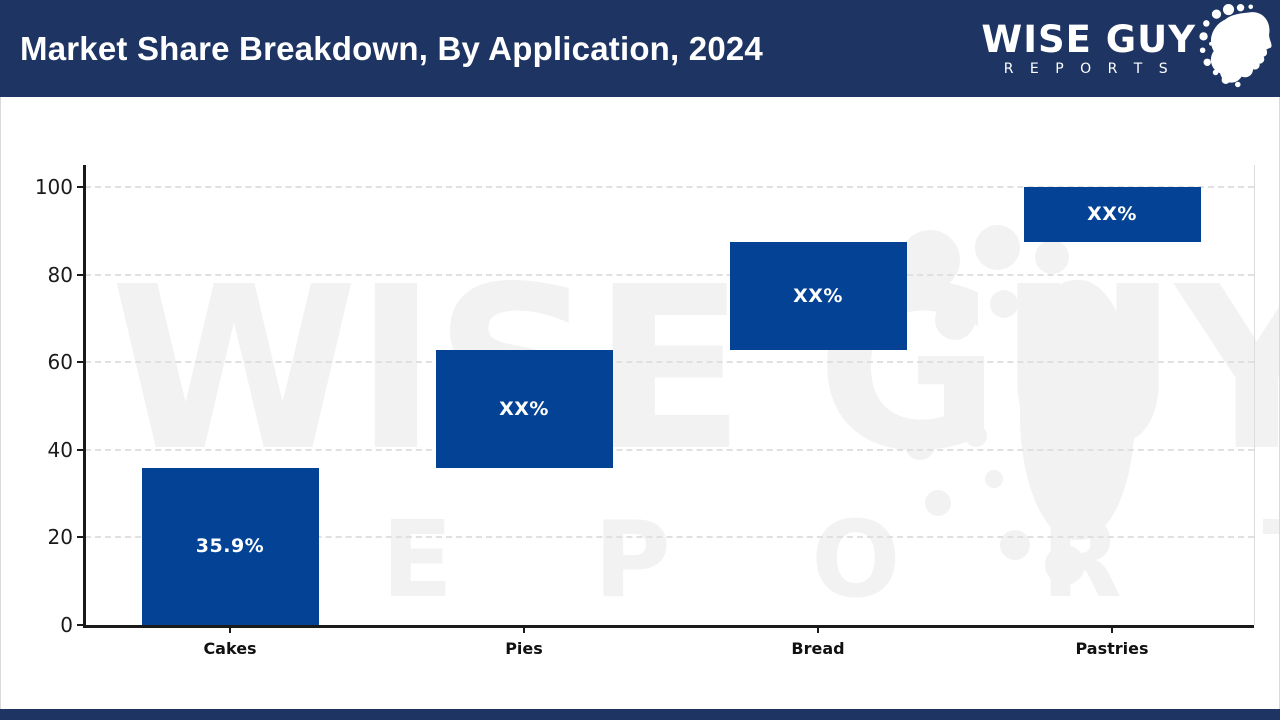  What do you see at coordinates (60, 537) in the screenshot?
I see `y-tick-label: 20` at bounding box center [60, 537].